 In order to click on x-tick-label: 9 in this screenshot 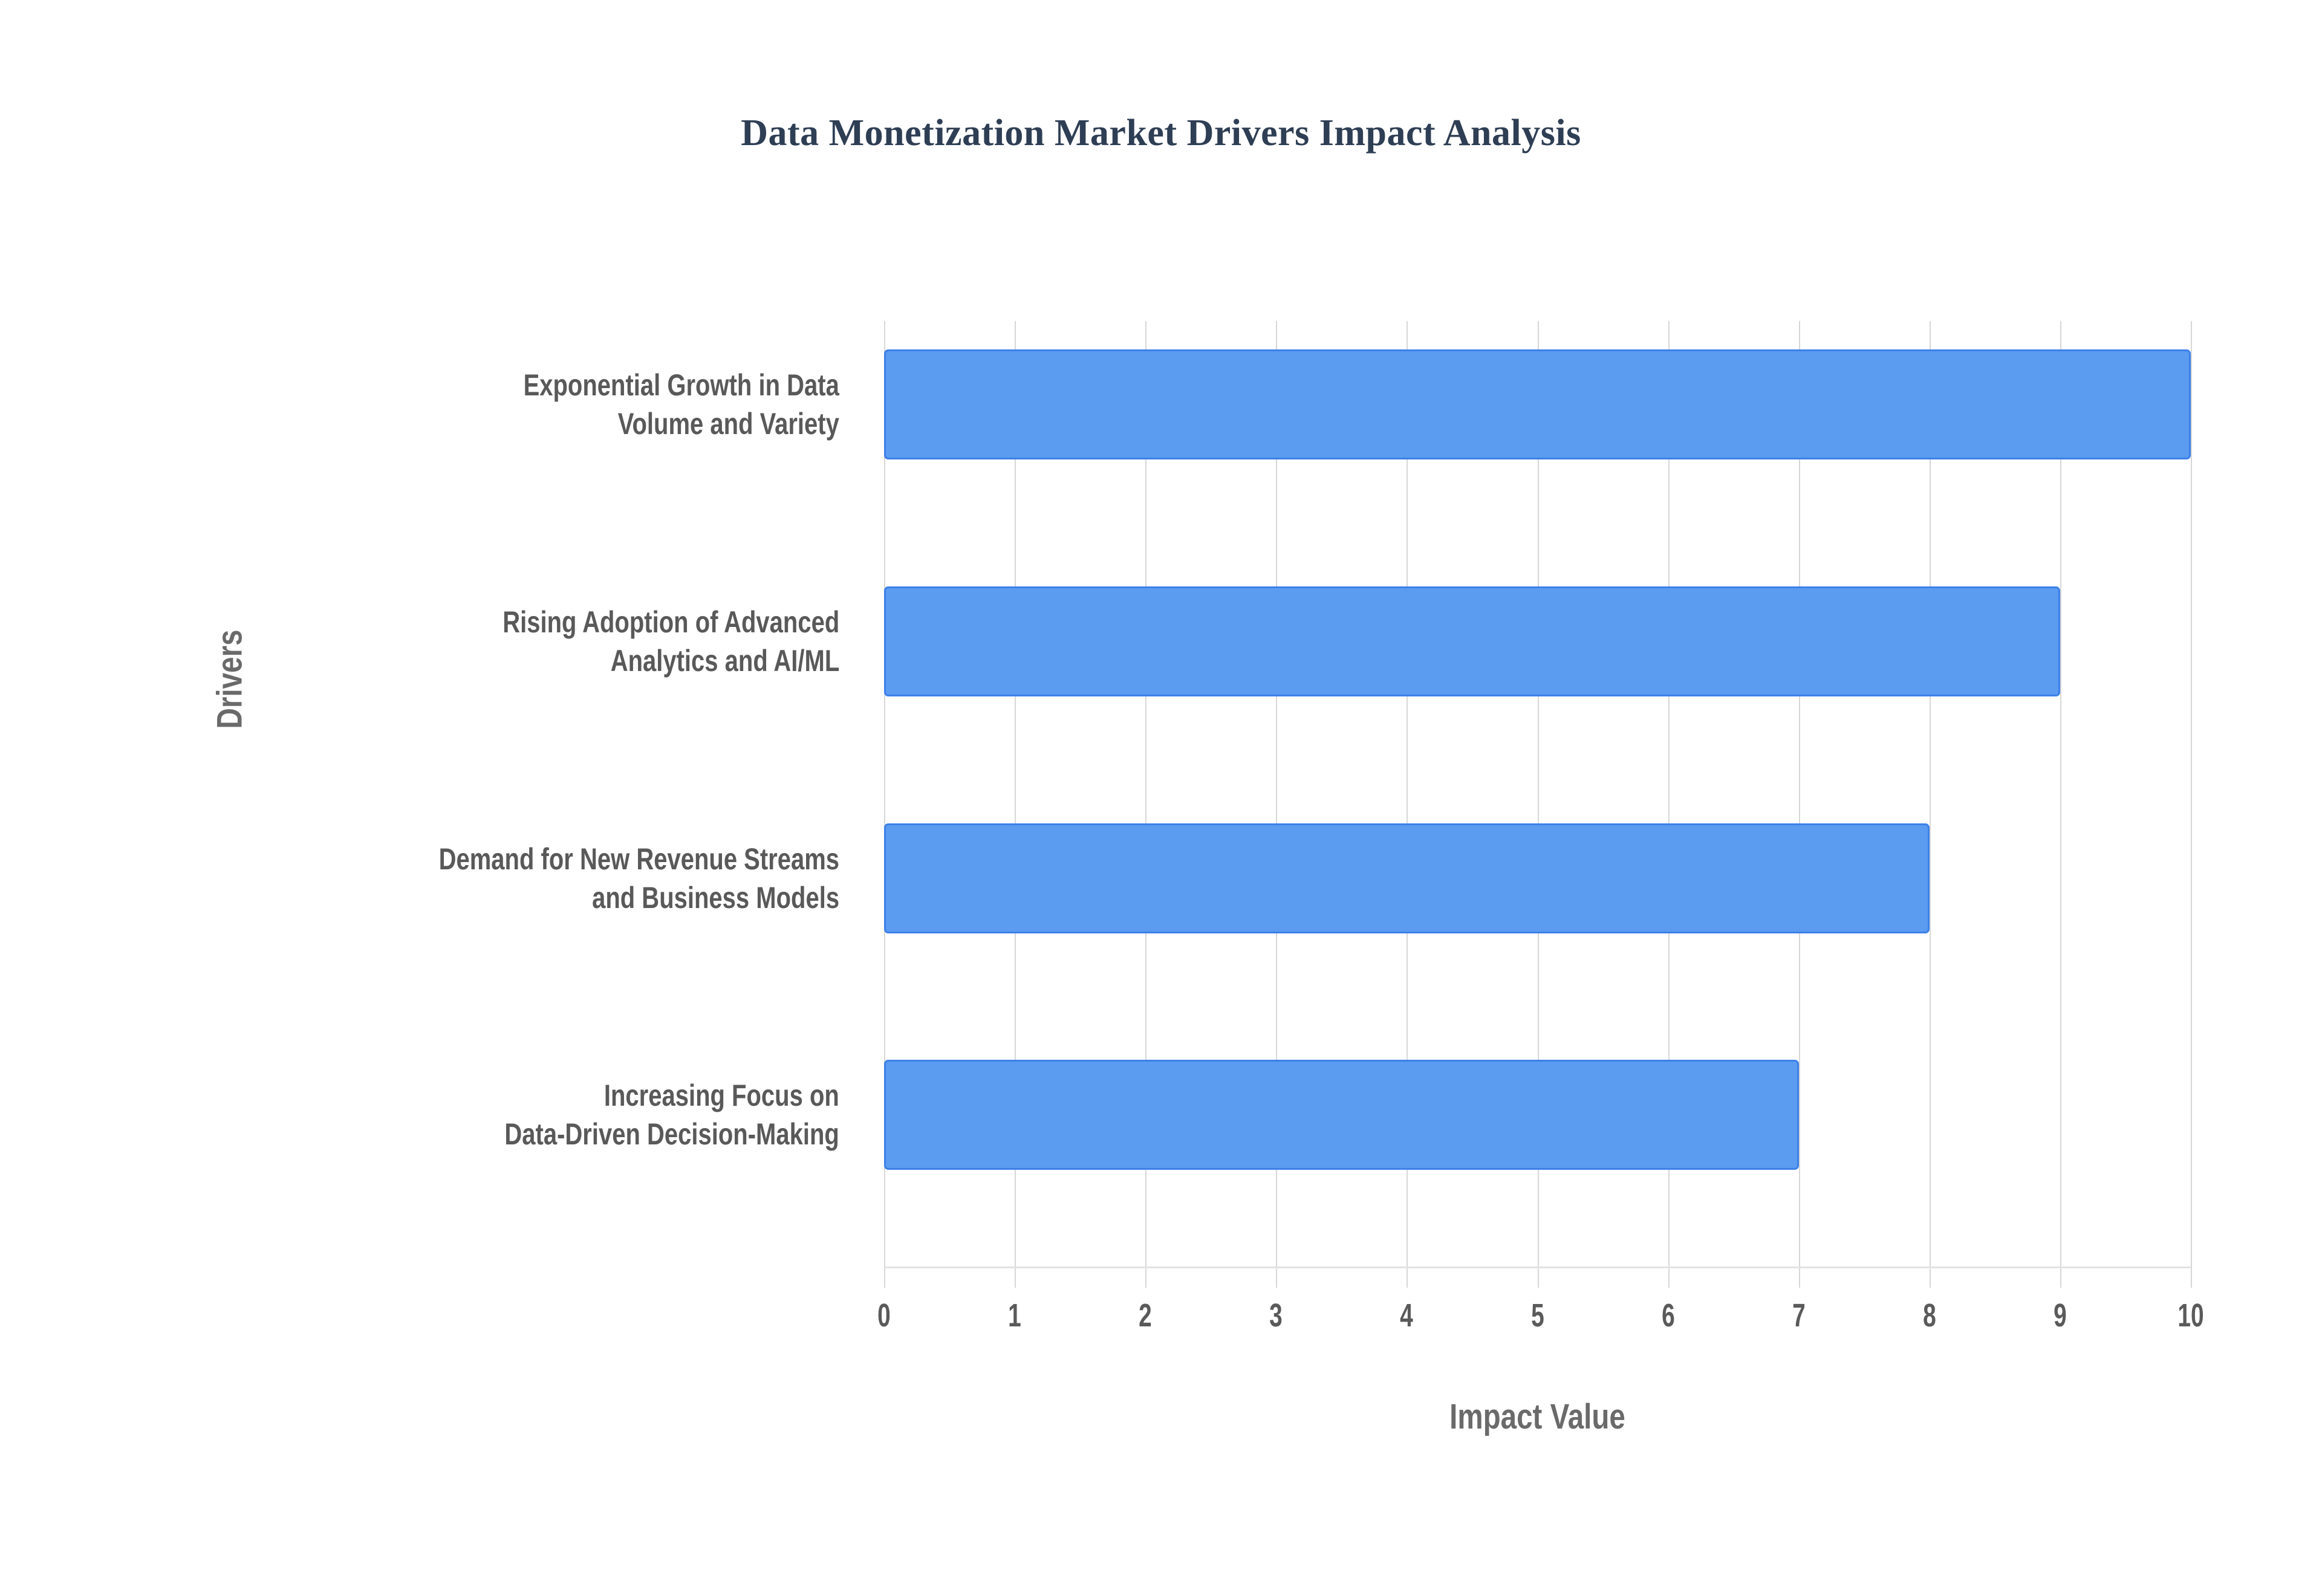, I will do `click(2060, 1315)`.